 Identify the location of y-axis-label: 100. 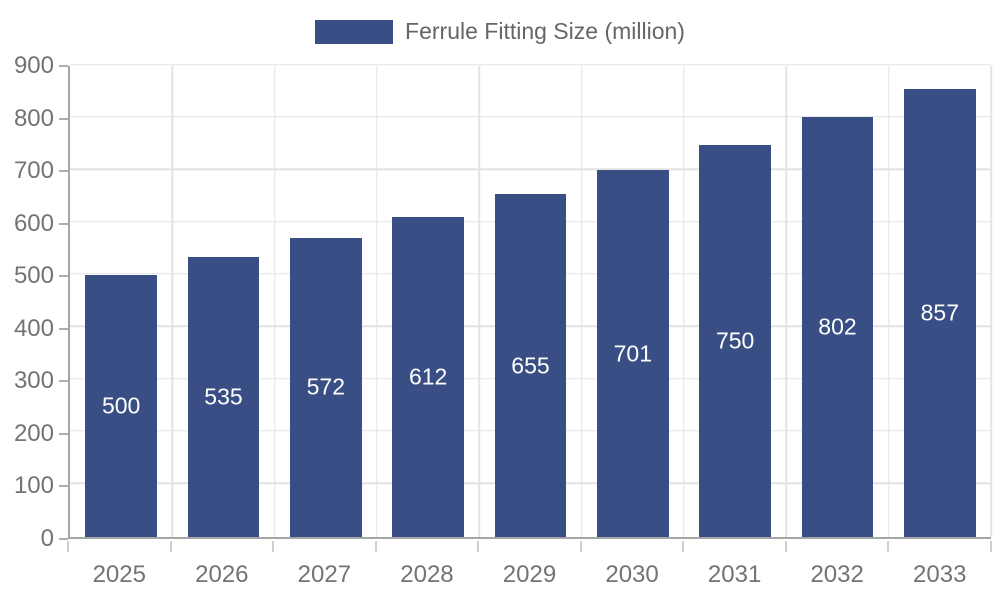
(33, 486).